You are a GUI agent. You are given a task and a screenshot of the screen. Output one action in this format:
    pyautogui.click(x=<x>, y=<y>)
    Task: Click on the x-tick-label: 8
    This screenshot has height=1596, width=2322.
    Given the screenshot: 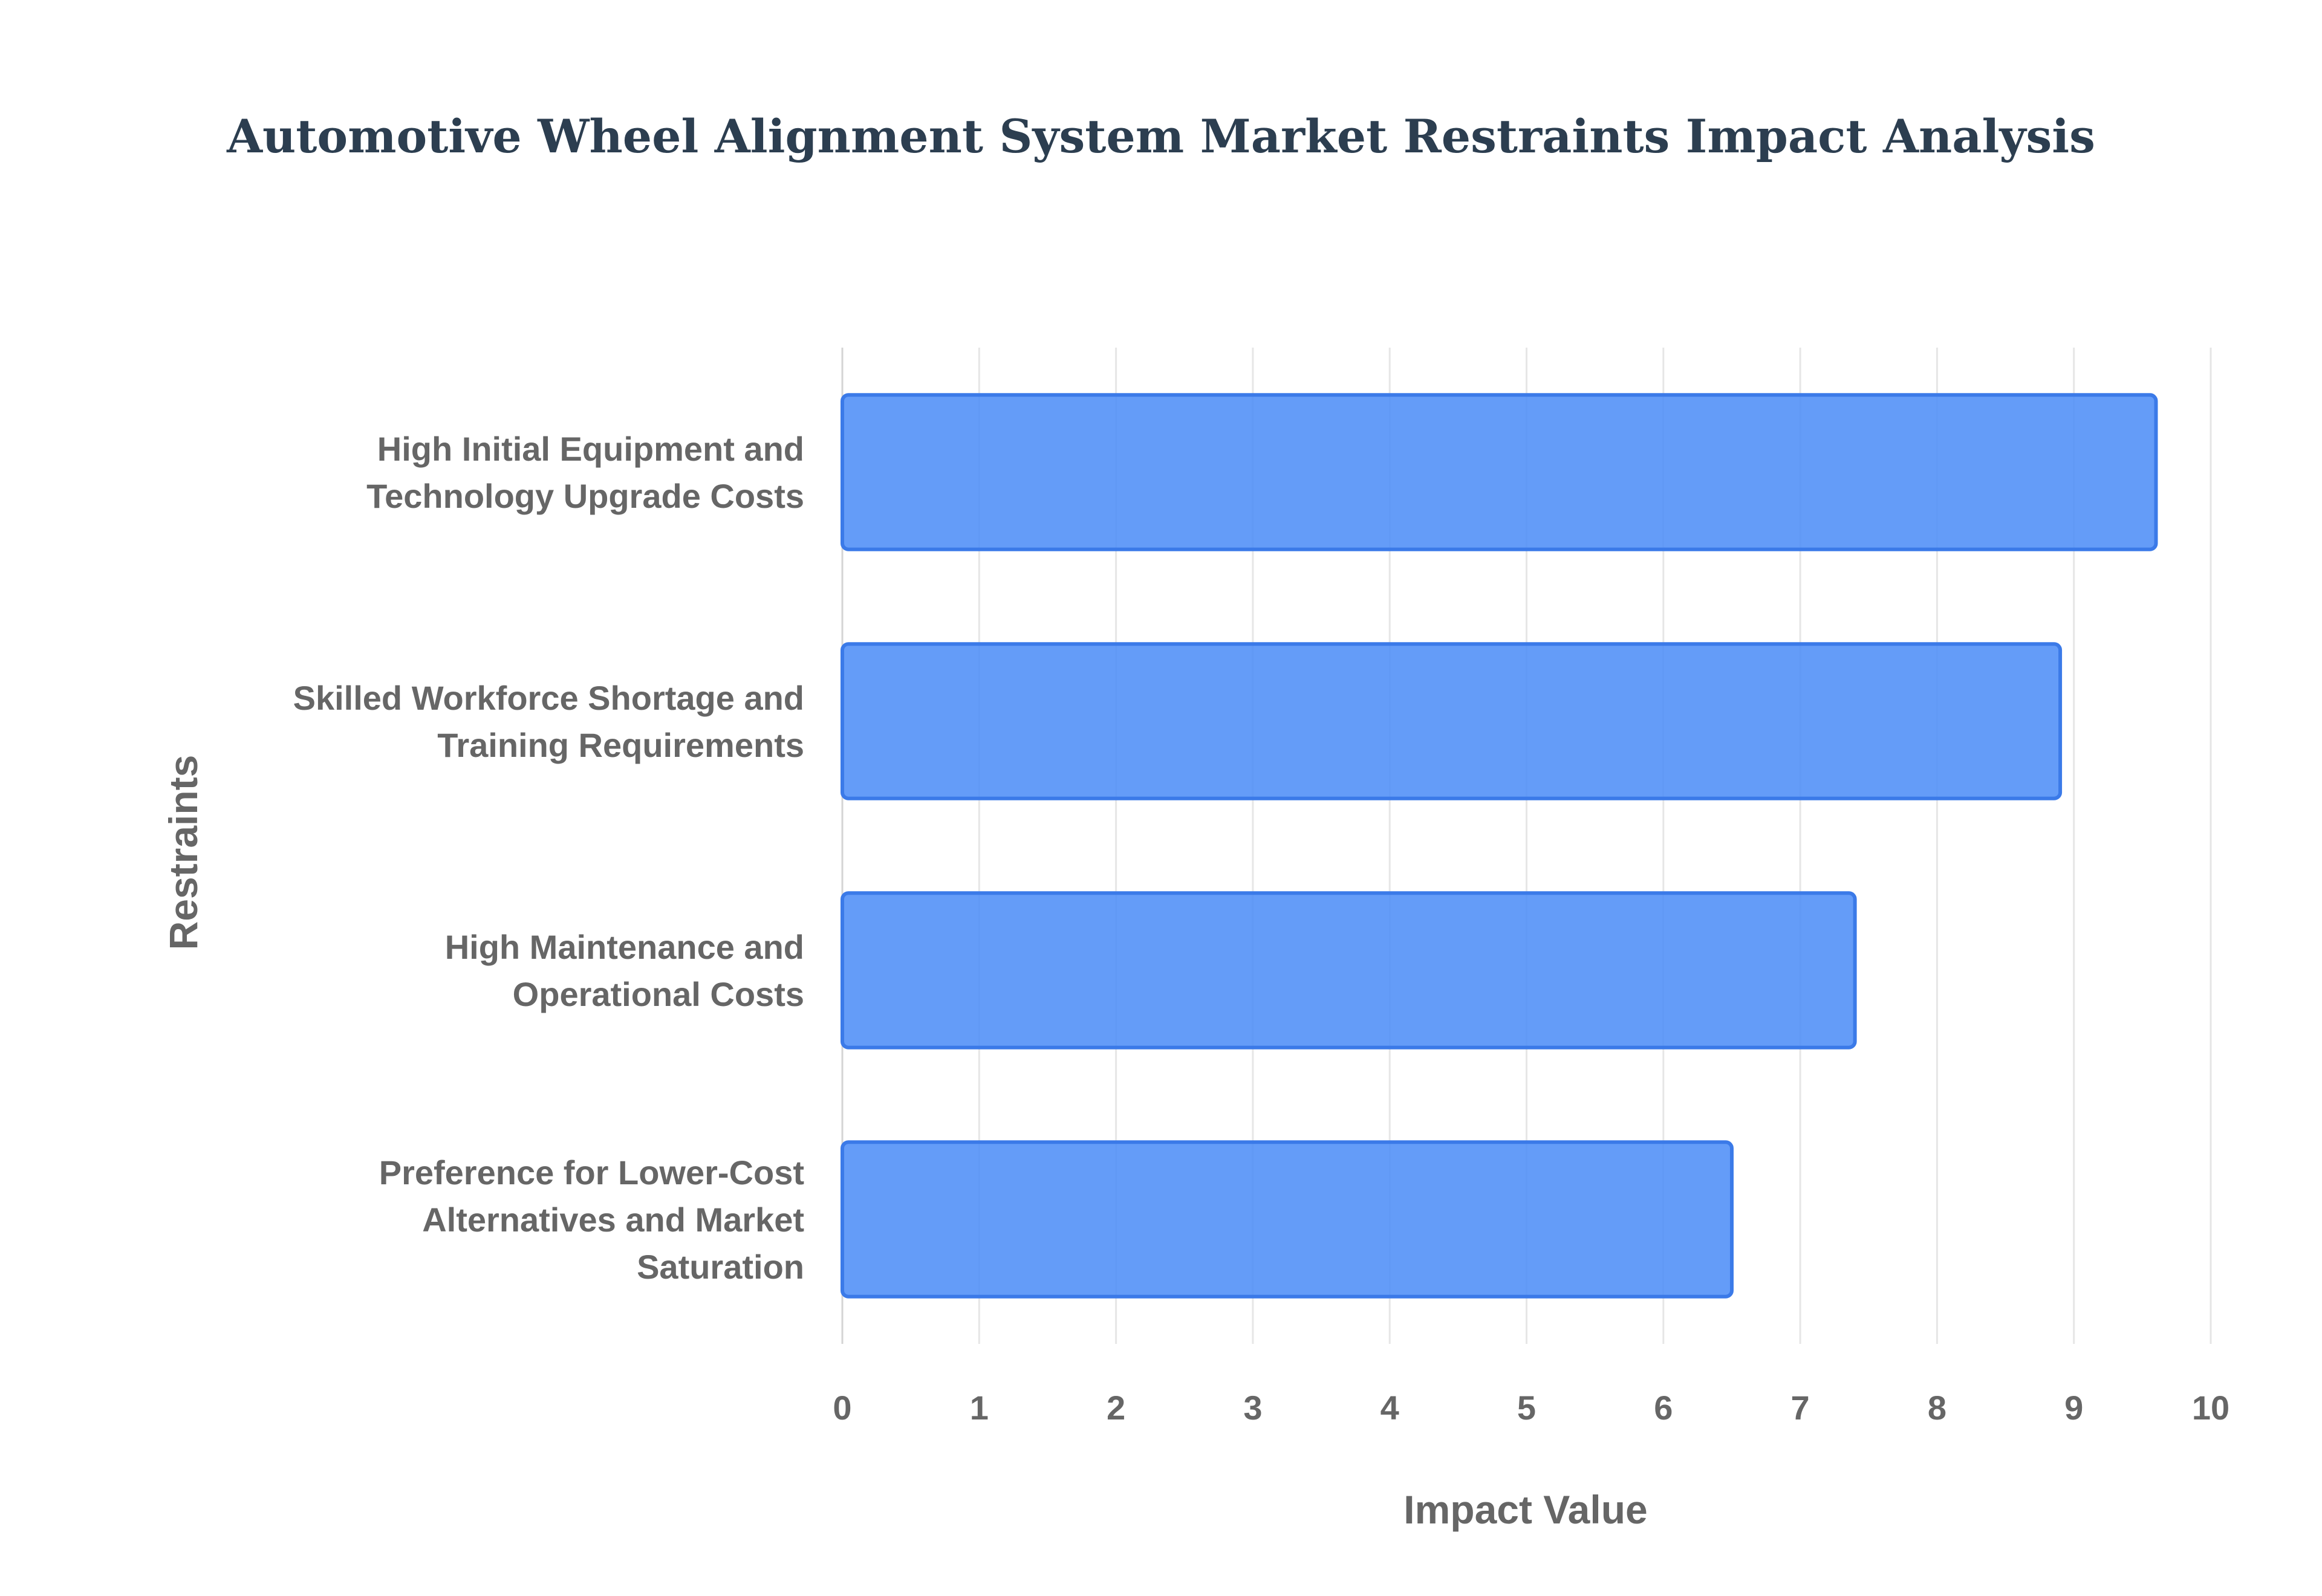 What is the action you would take?
    pyautogui.click(x=1937, y=1408)
    